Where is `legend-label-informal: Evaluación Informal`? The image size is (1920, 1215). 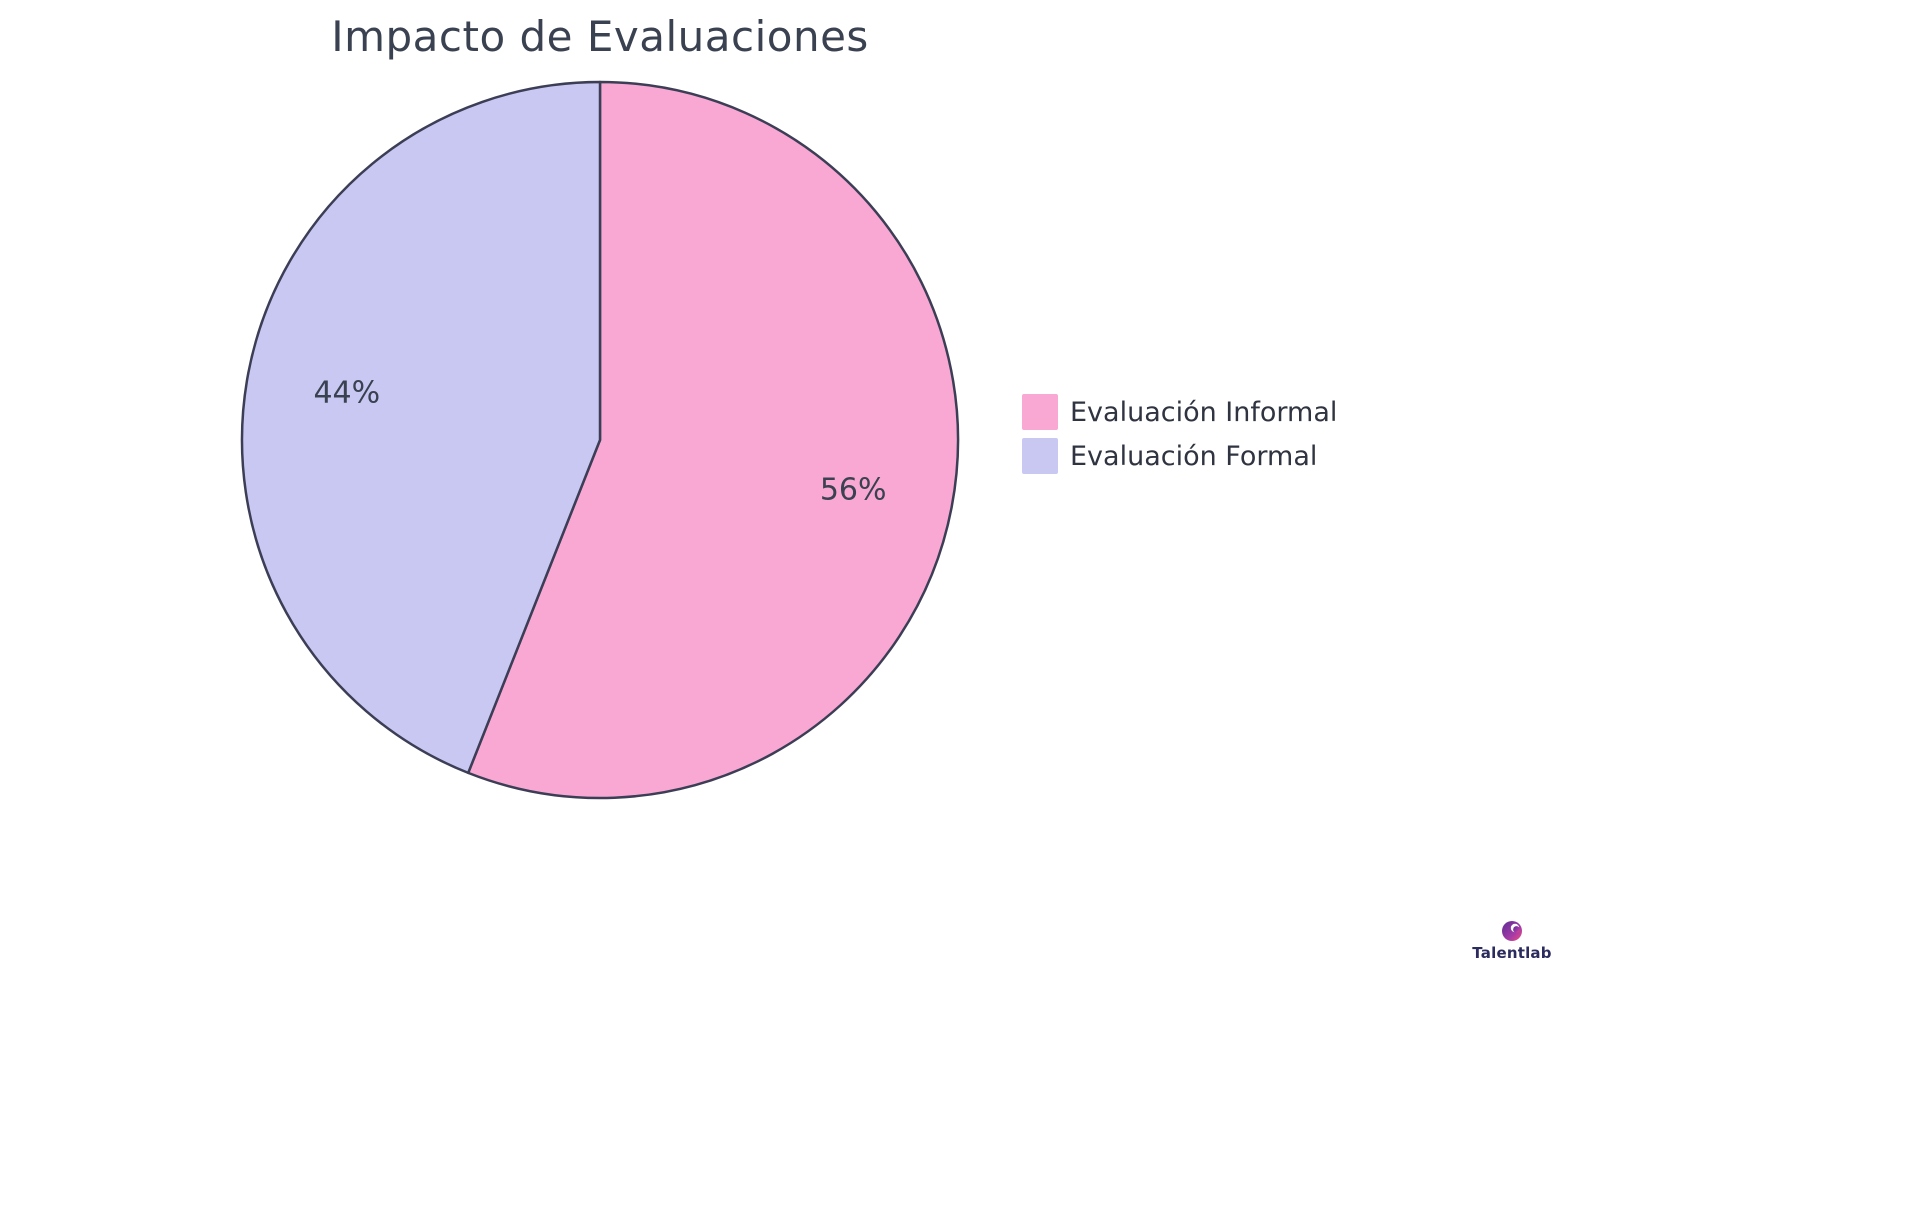 legend-label-informal: Evaluación Informal is located at coordinates (1204, 412).